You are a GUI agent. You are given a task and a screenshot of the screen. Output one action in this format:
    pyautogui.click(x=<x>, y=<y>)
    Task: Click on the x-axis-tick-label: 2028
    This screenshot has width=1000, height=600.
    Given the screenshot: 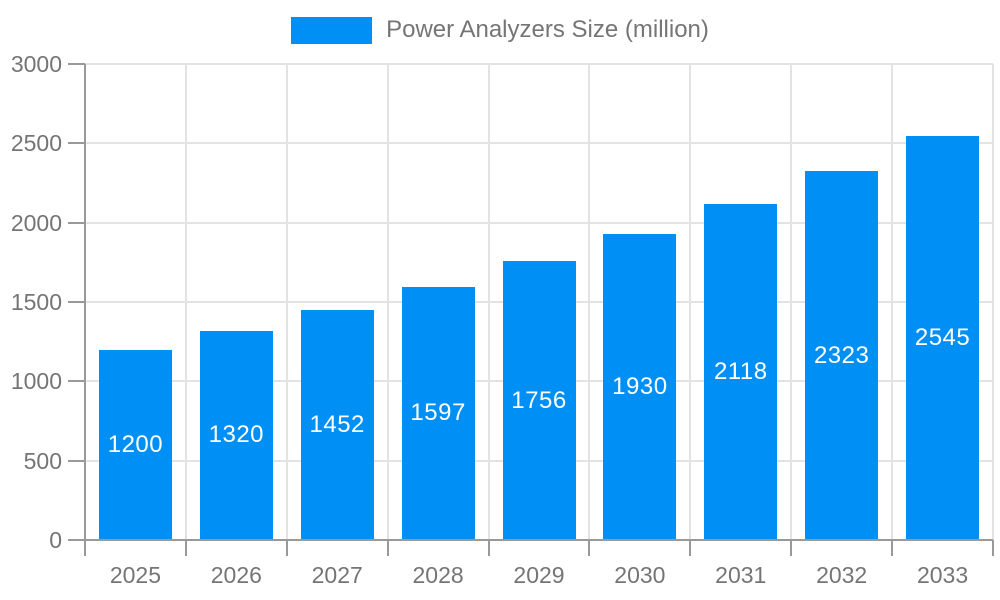 What is the action you would take?
    pyautogui.click(x=438, y=575)
    